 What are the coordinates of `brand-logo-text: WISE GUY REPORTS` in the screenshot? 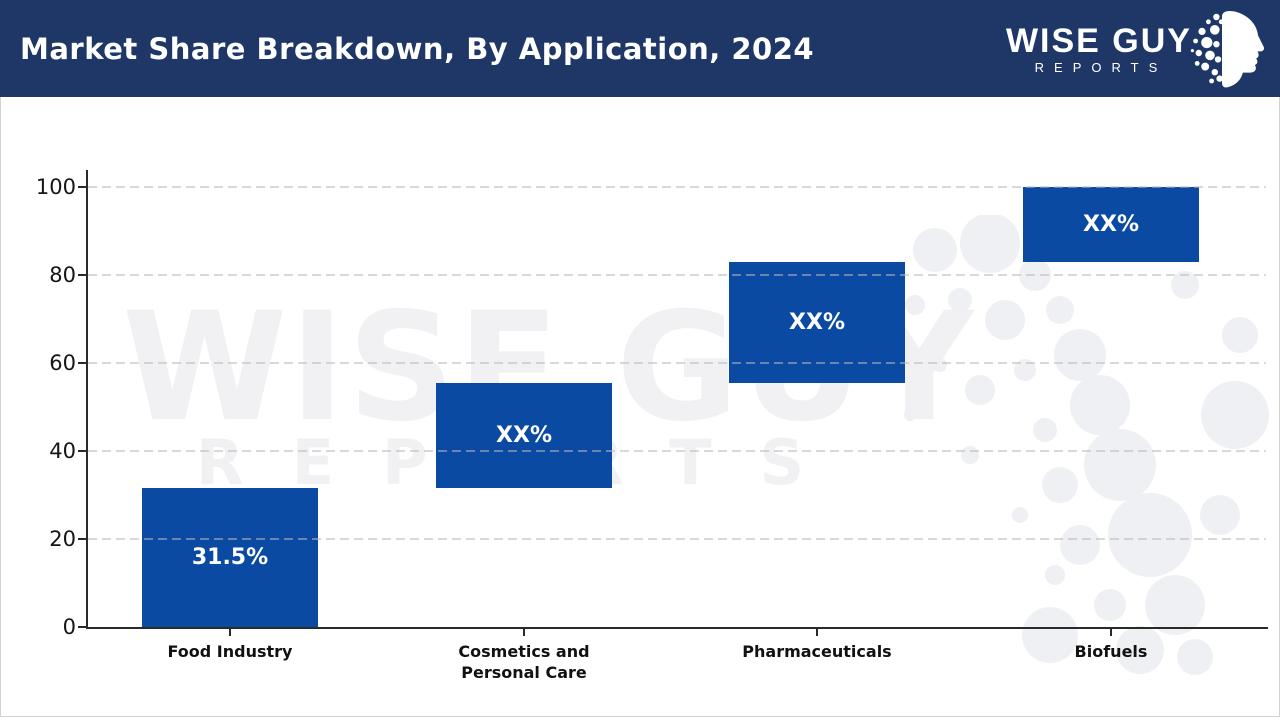 It's located at (1099, 49).